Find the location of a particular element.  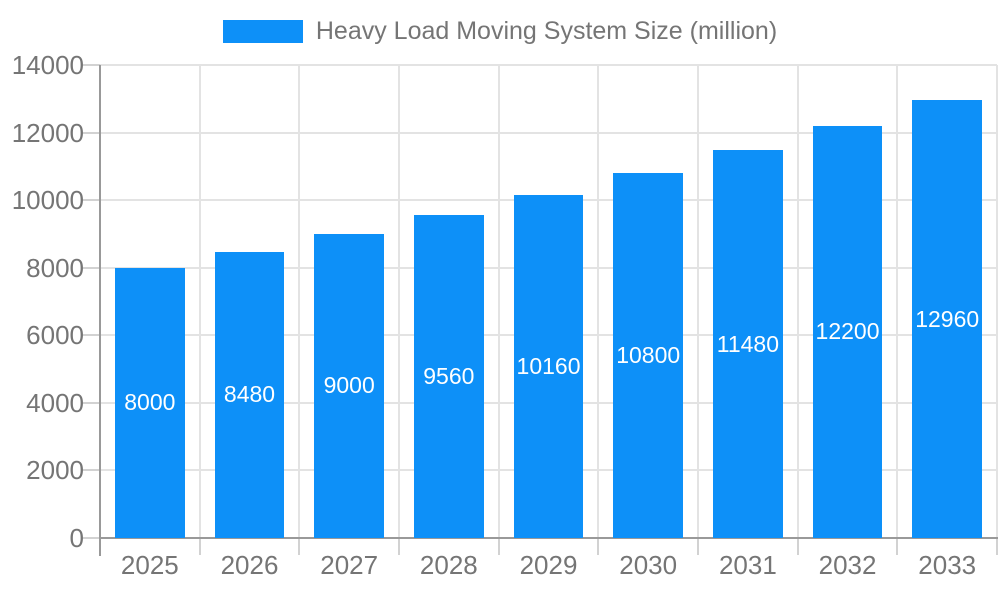

bar-value-label: 8000 is located at coordinates (150, 402).